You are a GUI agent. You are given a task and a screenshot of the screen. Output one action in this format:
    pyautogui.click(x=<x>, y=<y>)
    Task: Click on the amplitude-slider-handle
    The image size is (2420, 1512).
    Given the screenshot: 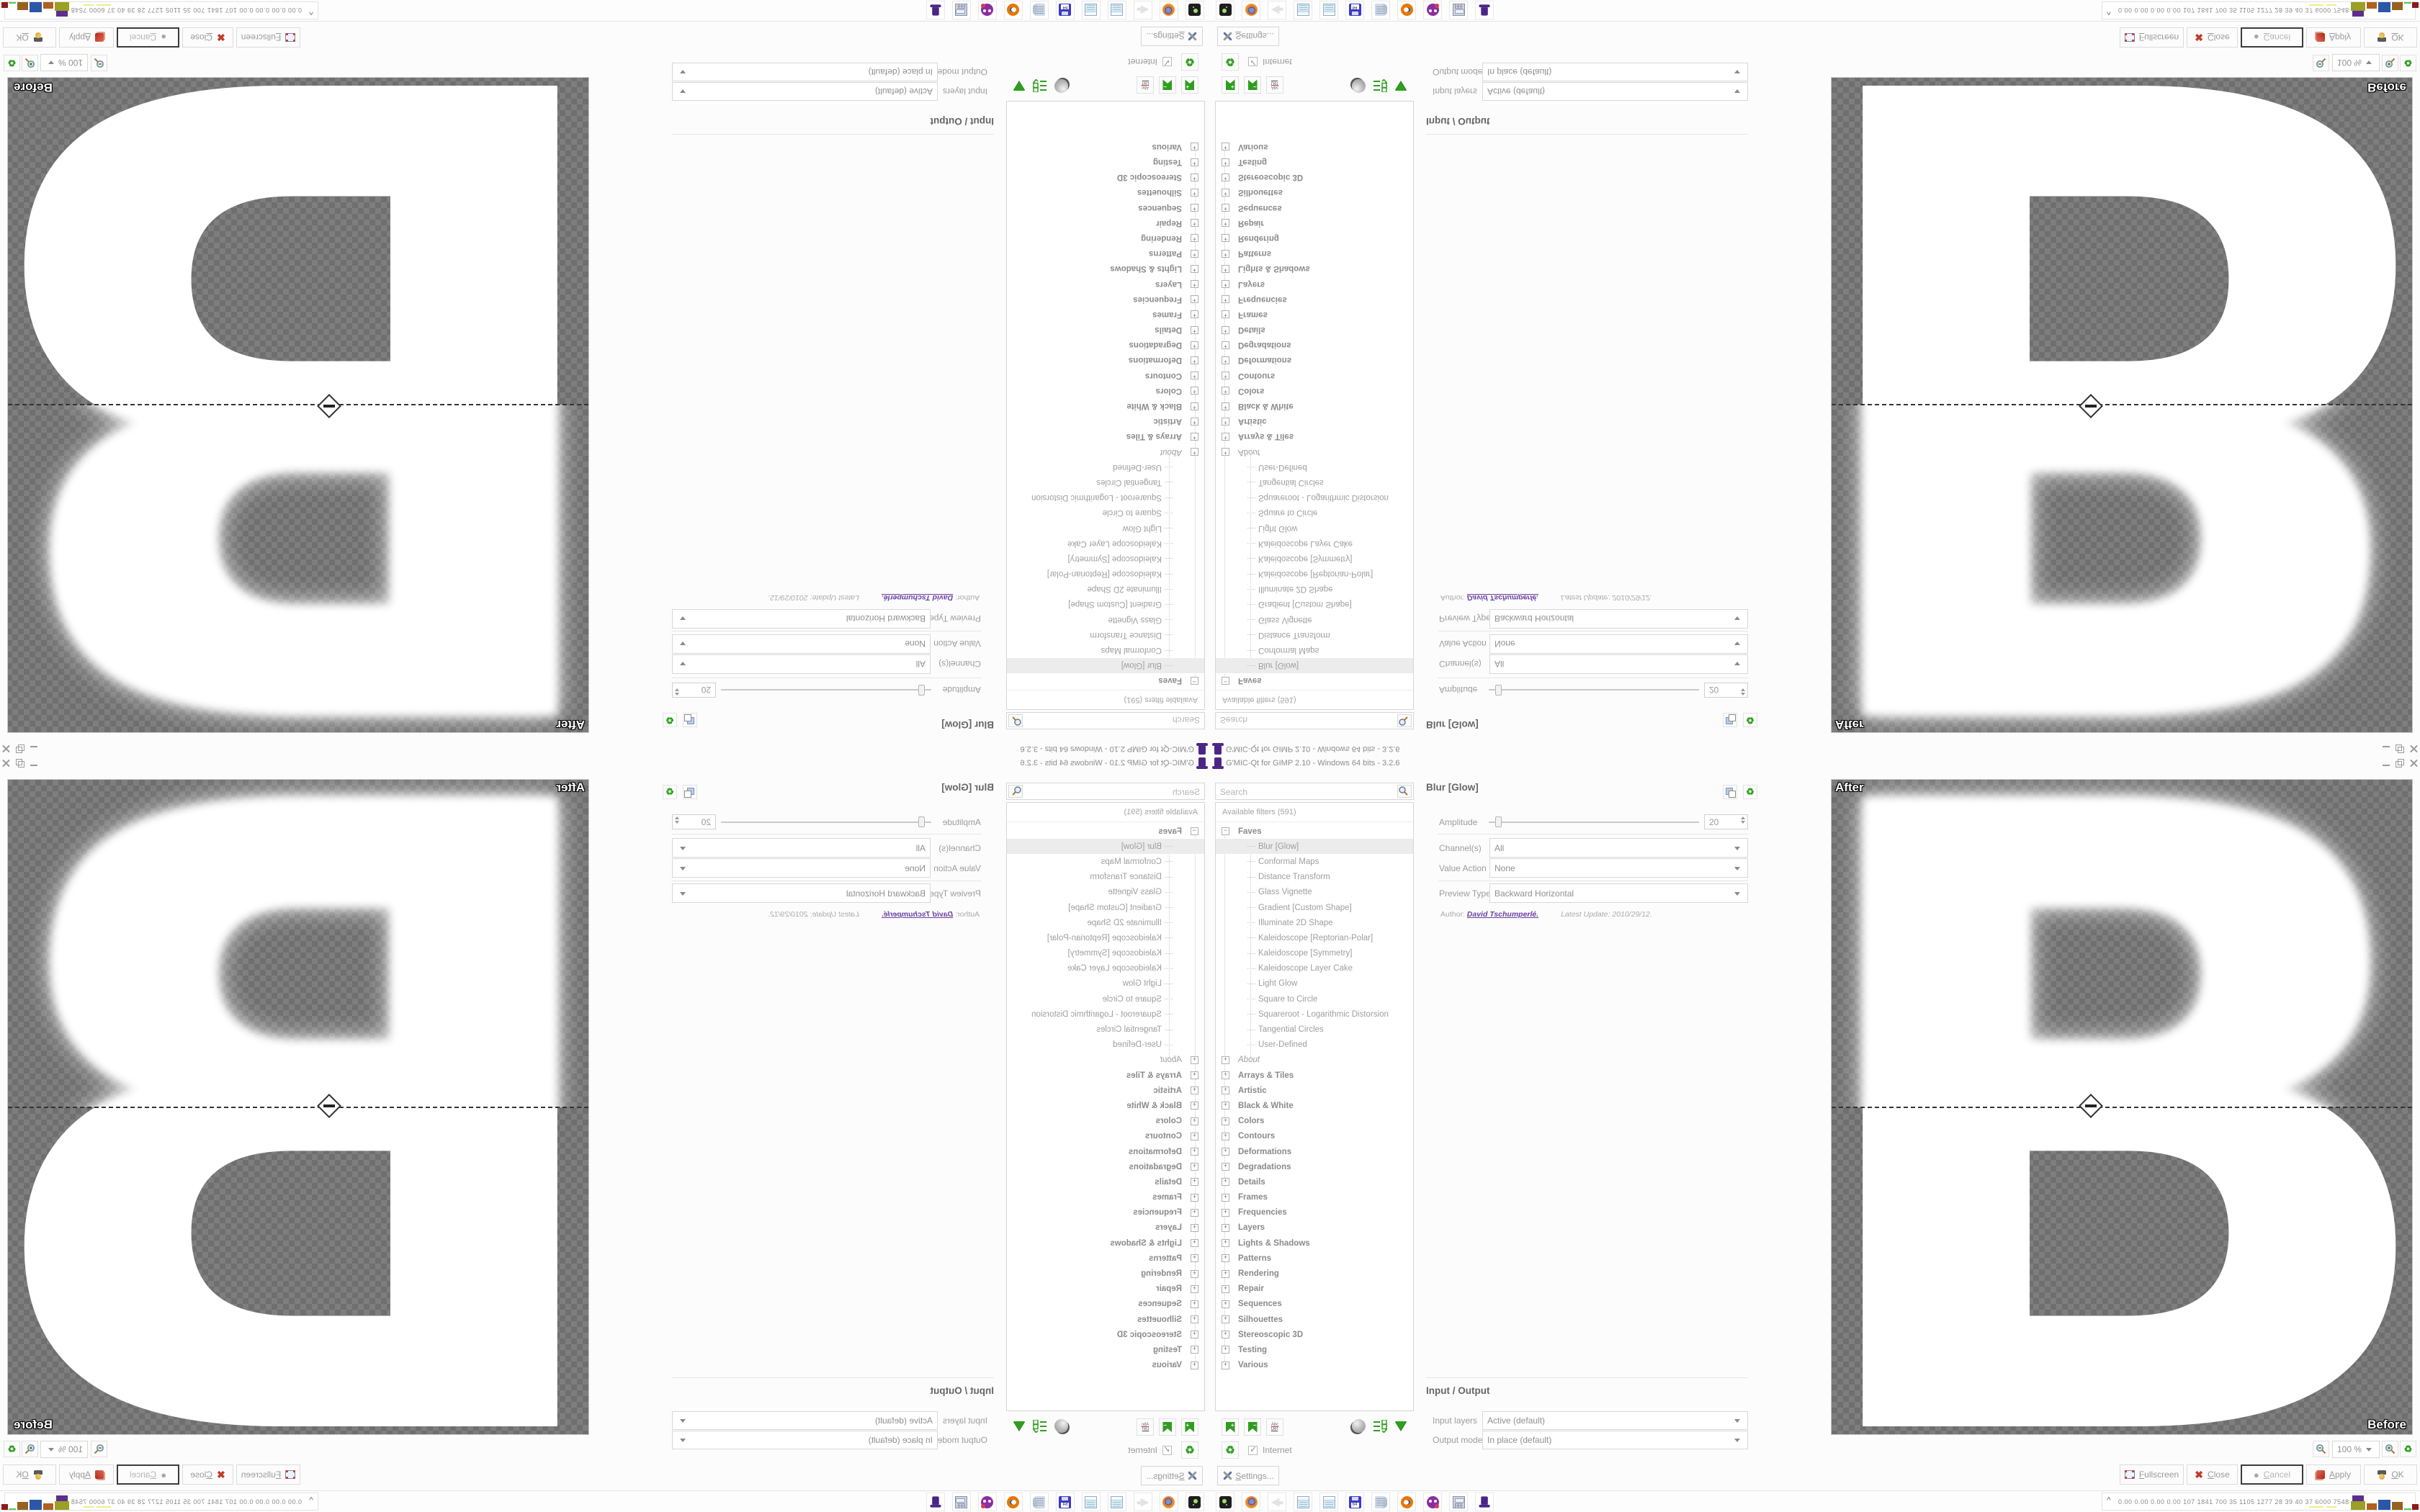 What is the action you would take?
    pyautogui.click(x=1499, y=690)
    